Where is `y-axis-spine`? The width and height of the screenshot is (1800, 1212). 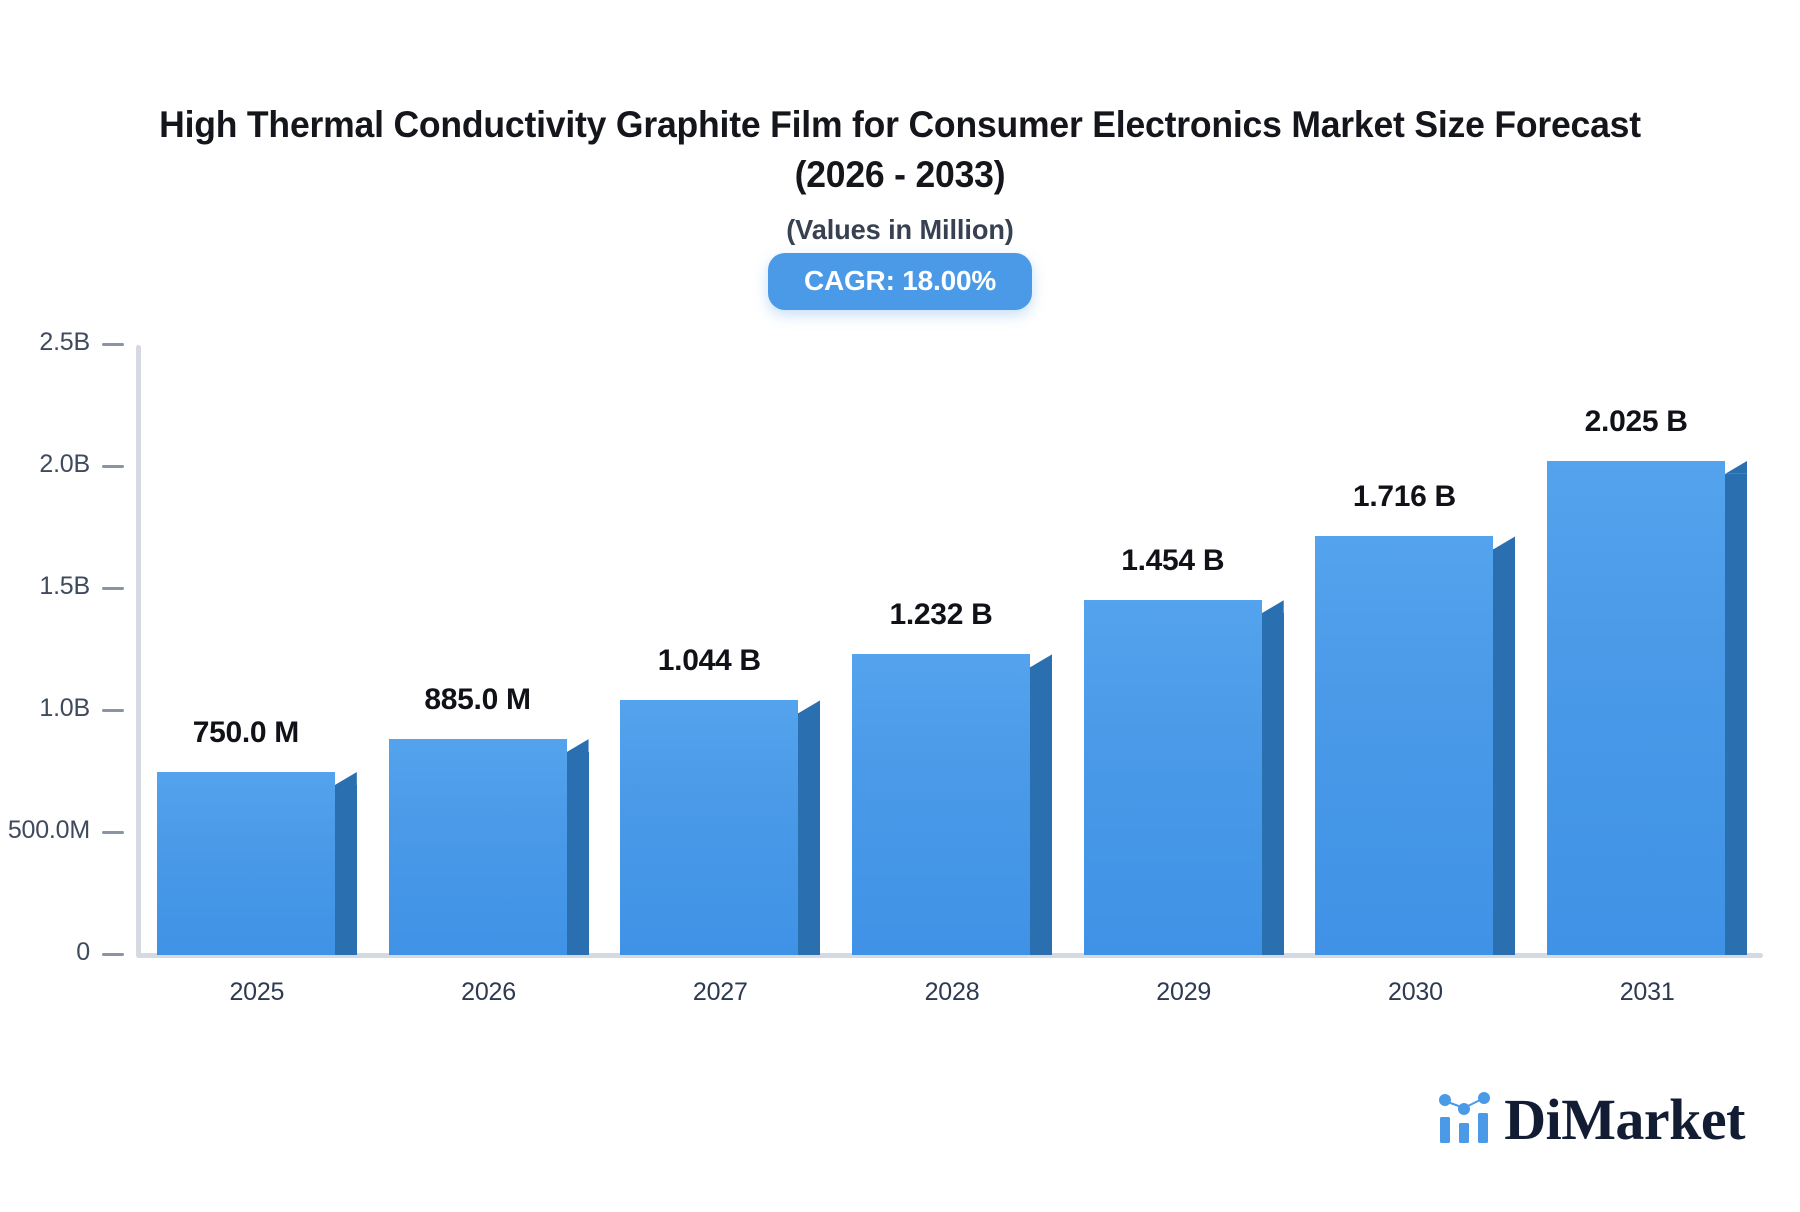
y-axis-spine is located at coordinates (138, 651).